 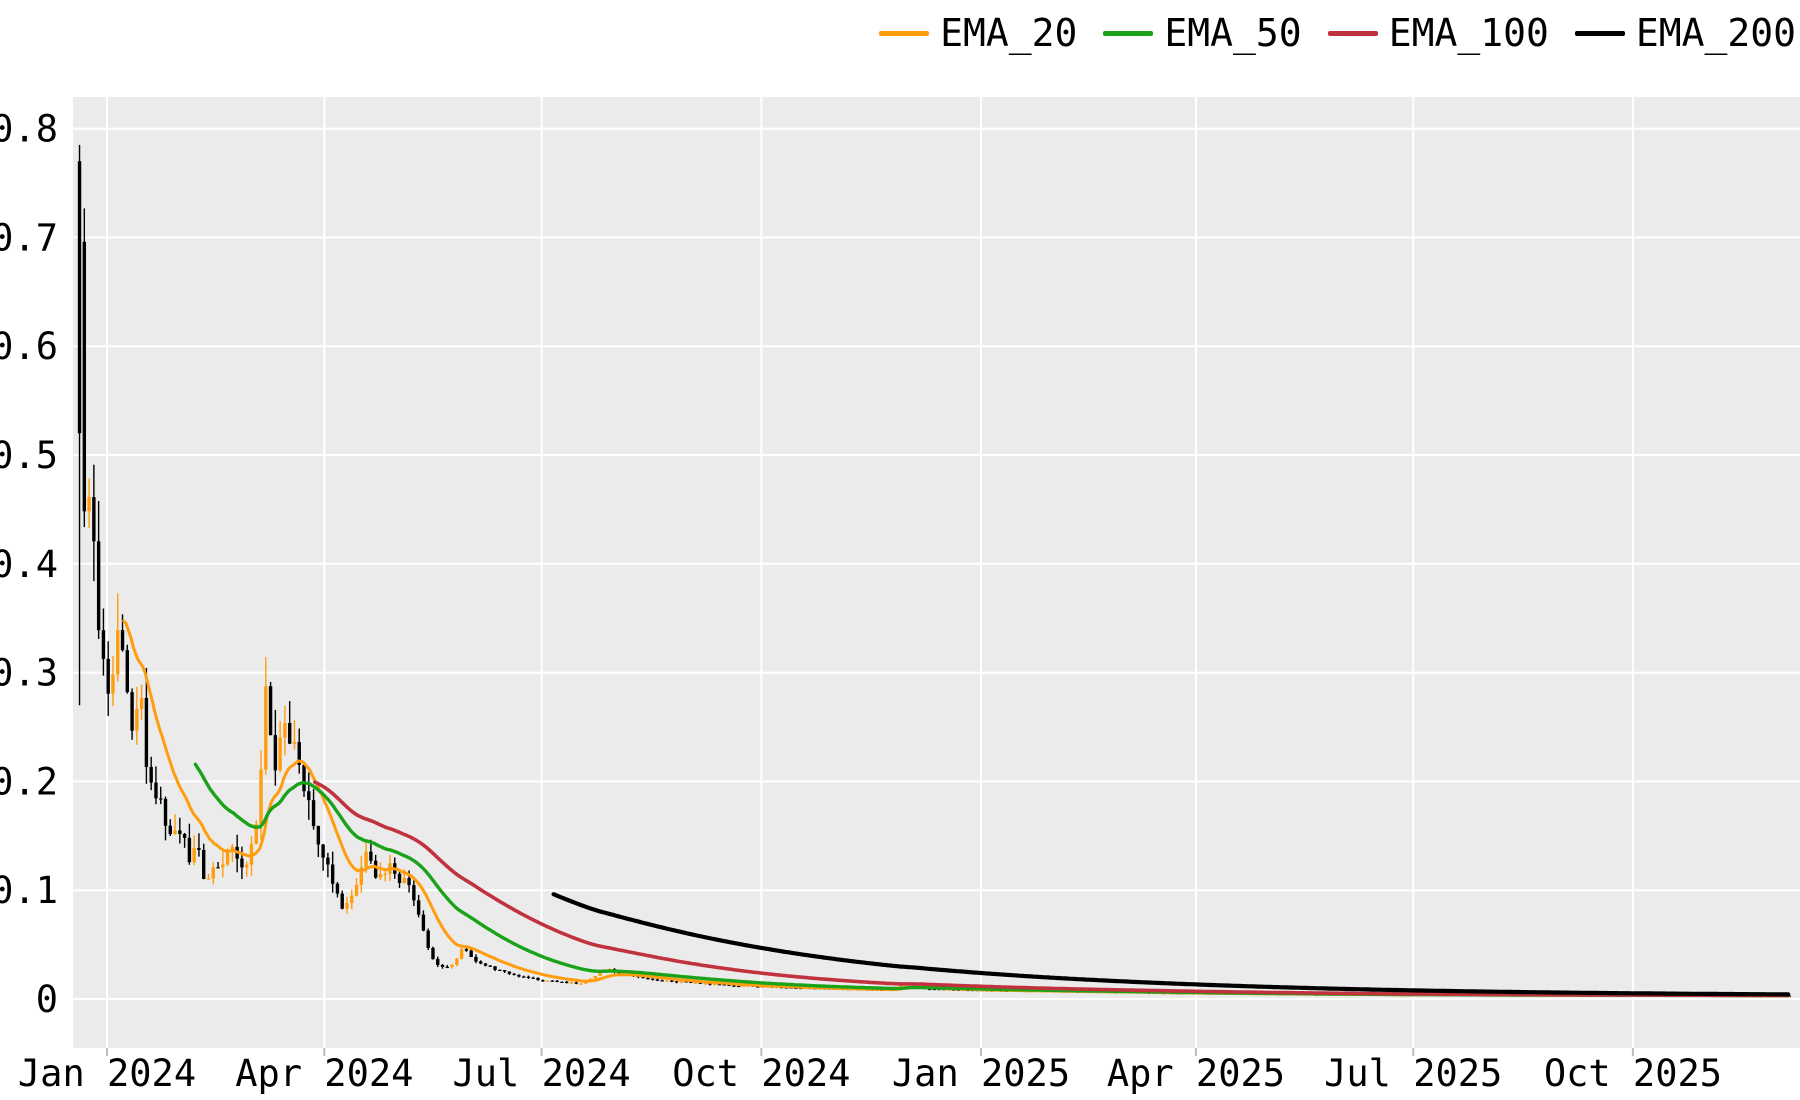 I want to click on x-tick-label: Jan 2025, so click(x=981, y=1073).